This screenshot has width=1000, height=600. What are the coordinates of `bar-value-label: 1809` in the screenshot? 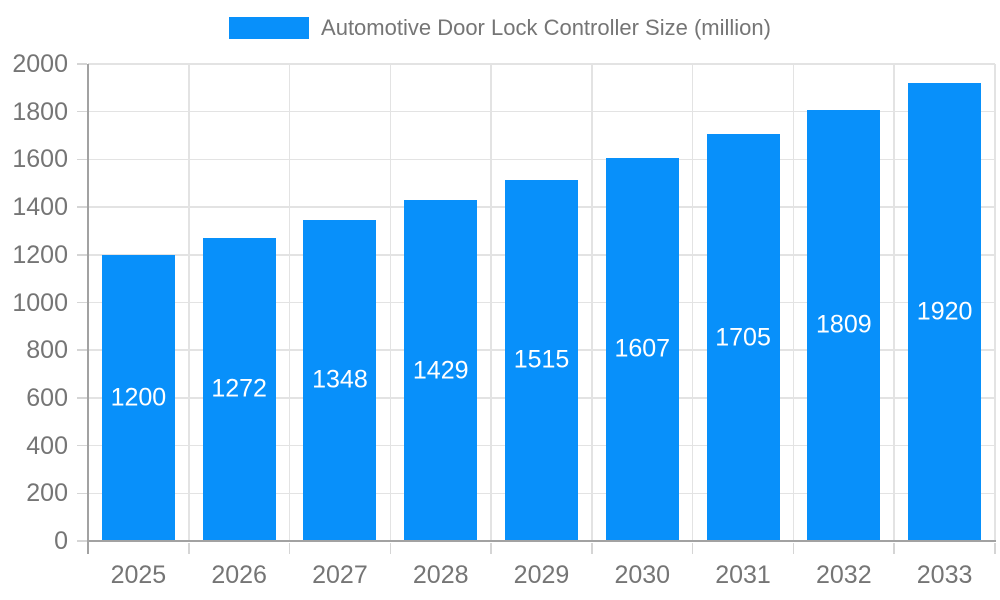 It's located at (844, 324).